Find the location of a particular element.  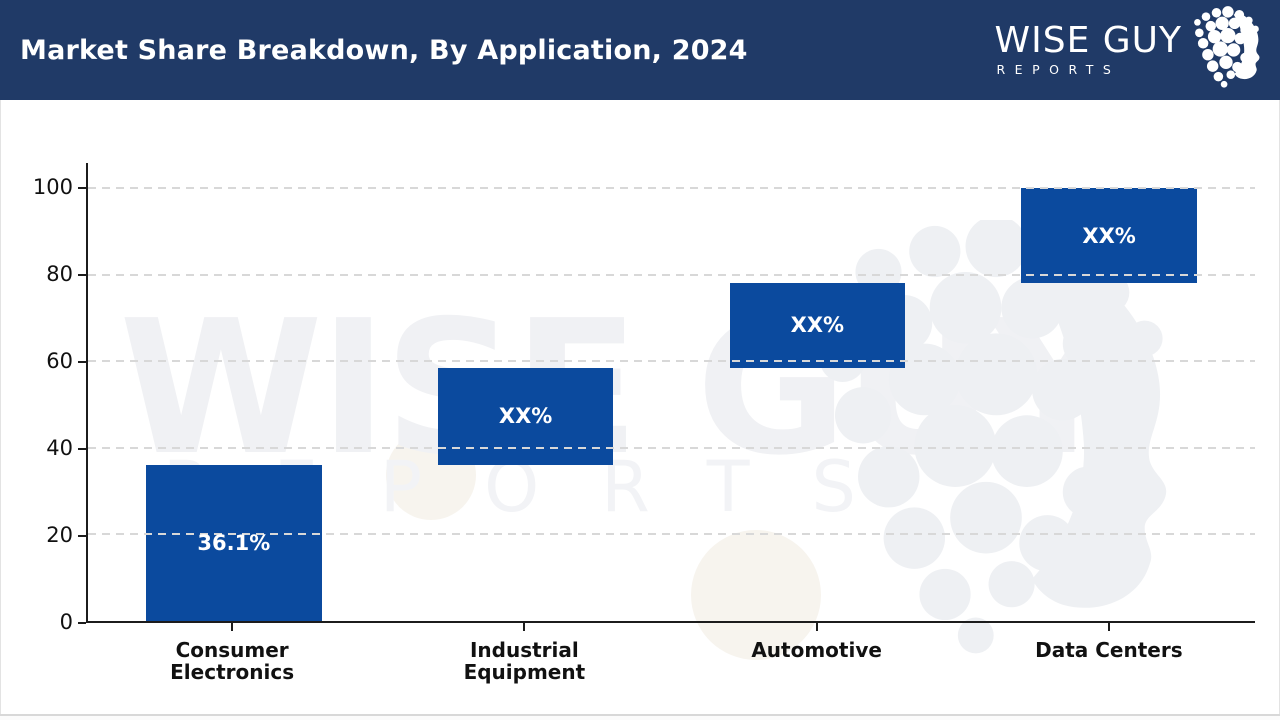

logo-text: WISE GUY REPORTS is located at coordinates (1088, 49).